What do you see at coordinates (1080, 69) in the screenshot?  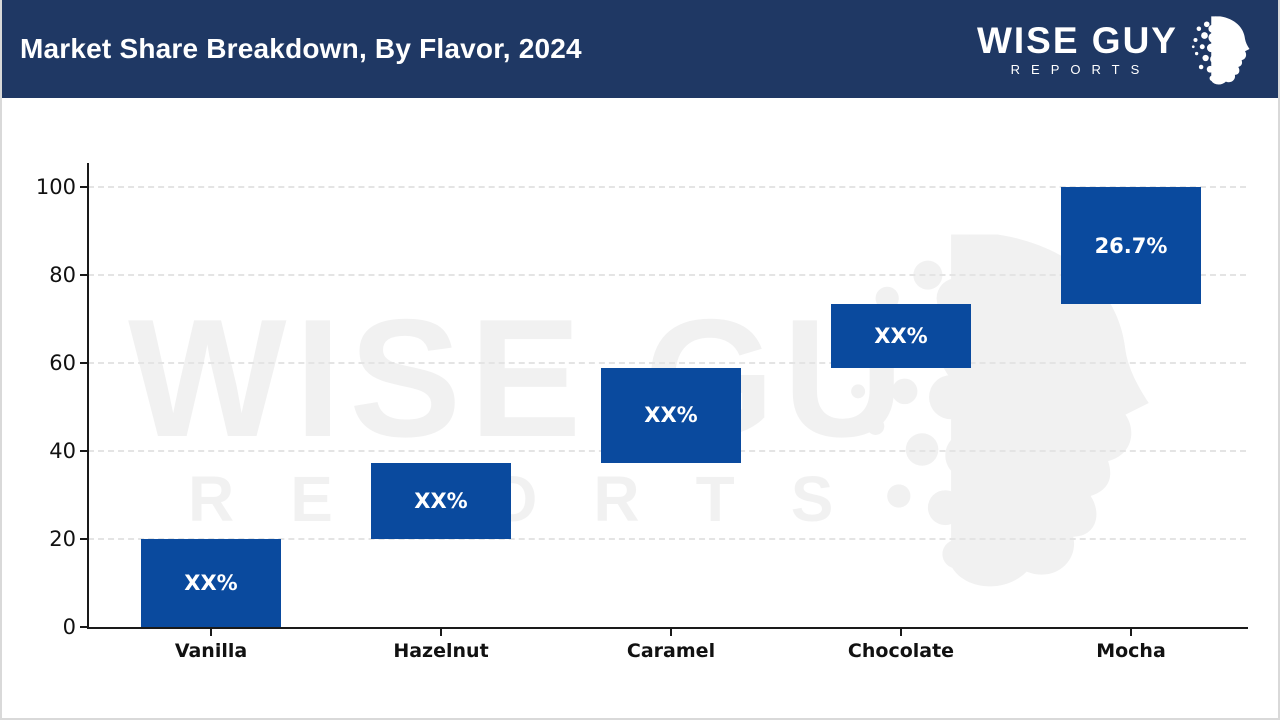 I see `logo-subtitle: REPORTS` at bounding box center [1080, 69].